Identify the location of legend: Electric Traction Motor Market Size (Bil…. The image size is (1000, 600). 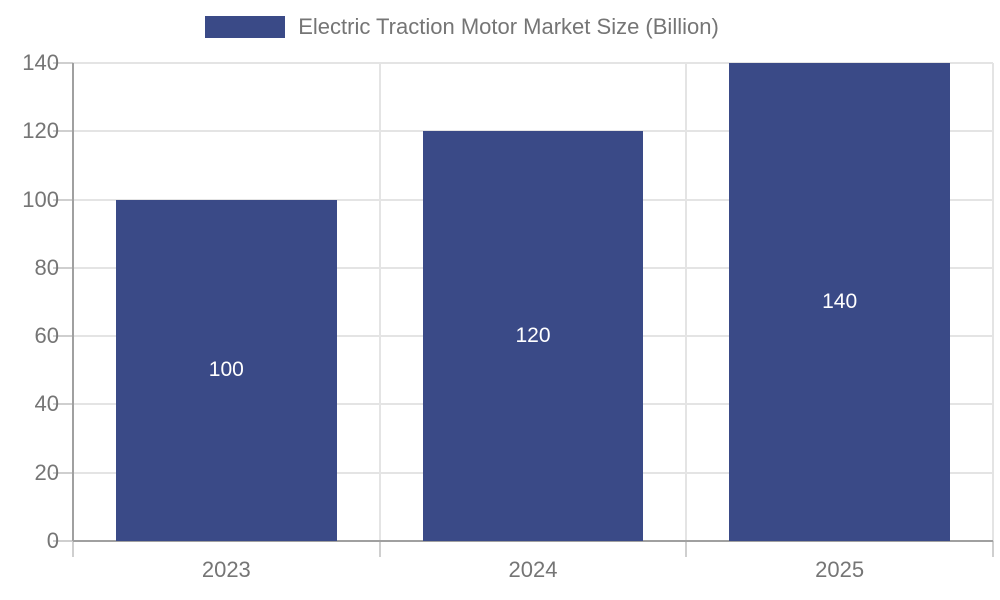
(500, 27).